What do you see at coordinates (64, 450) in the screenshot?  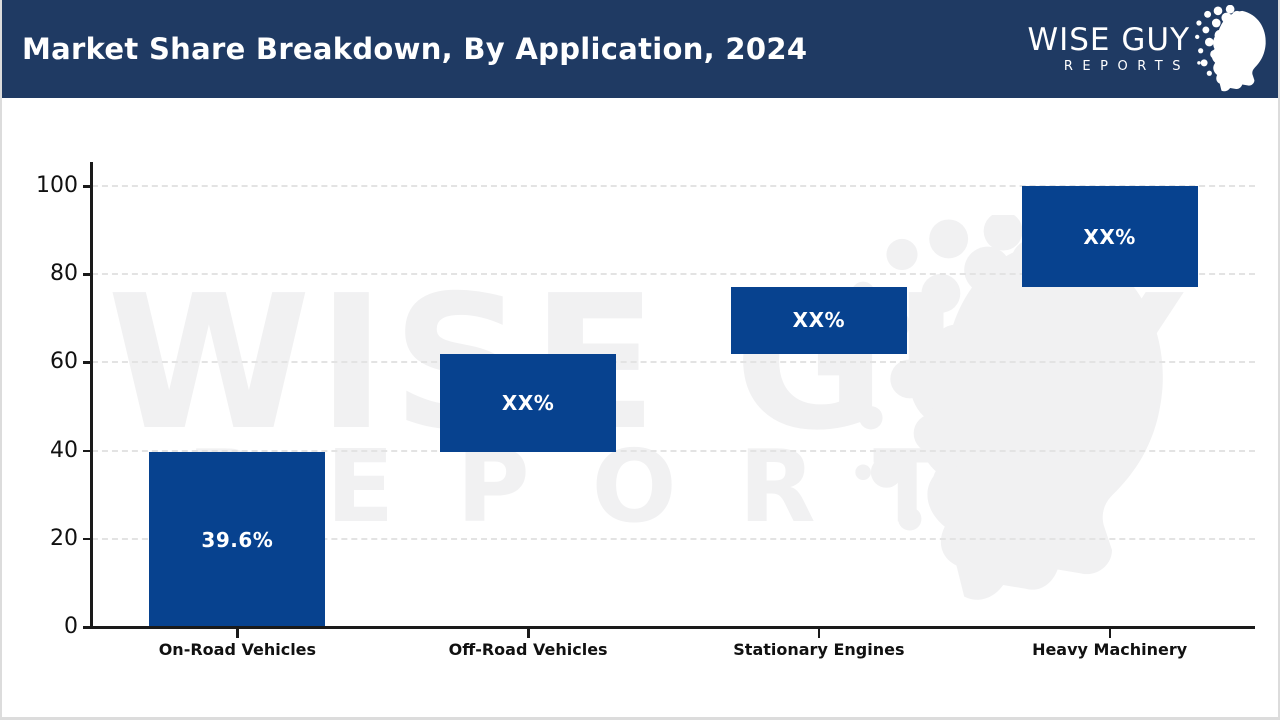 I see `y-tick-label-40: 40` at bounding box center [64, 450].